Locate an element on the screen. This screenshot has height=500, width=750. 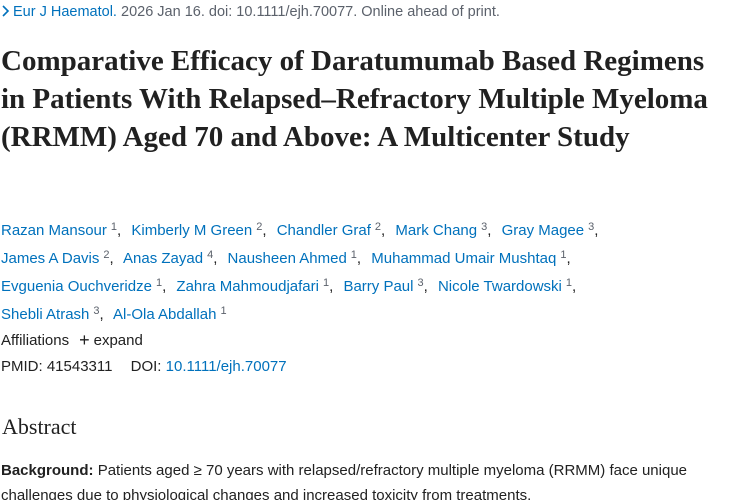
author-name: Zahra Mahmoudjafari is located at coordinates (247, 286).